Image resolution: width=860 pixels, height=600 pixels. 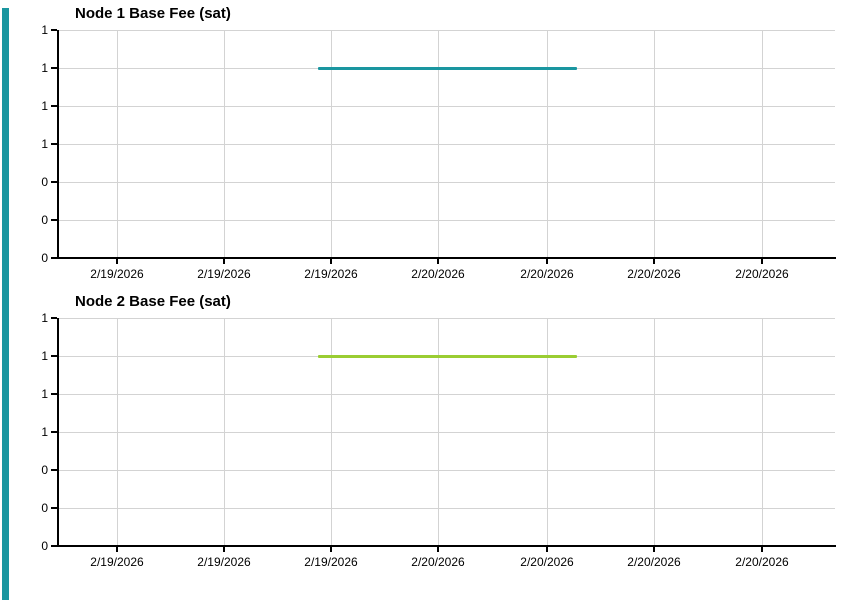 I want to click on chart-title: Node 2 Base Fee (sat), so click(x=153, y=301).